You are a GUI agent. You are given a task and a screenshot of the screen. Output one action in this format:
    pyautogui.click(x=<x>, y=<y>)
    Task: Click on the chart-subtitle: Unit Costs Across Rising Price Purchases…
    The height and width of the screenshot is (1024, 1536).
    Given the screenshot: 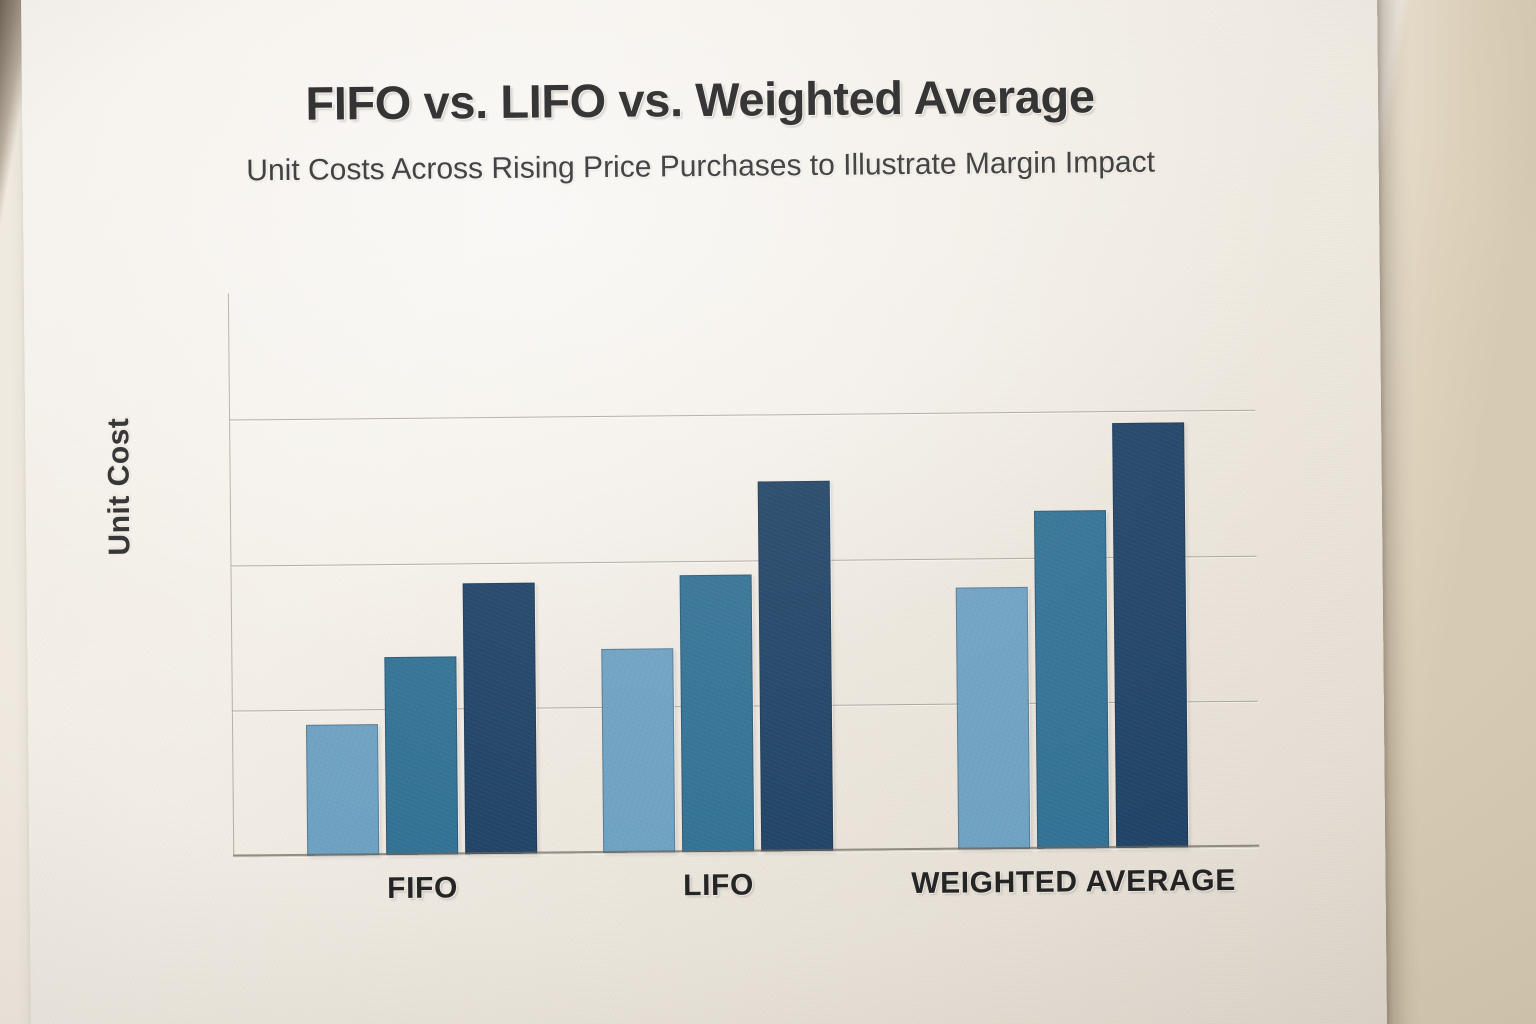 What is the action you would take?
    pyautogui.click(x=701, y=166)
    